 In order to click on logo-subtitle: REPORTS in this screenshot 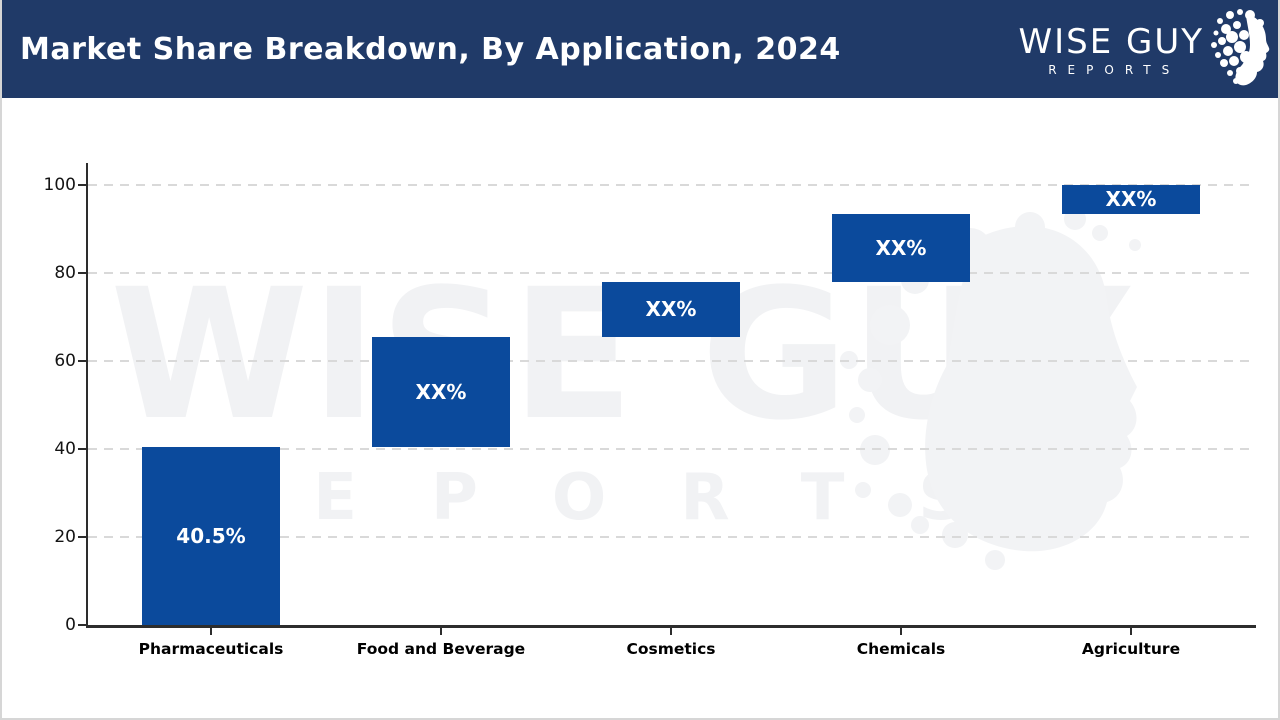, I will do `click(1114, 69)`.